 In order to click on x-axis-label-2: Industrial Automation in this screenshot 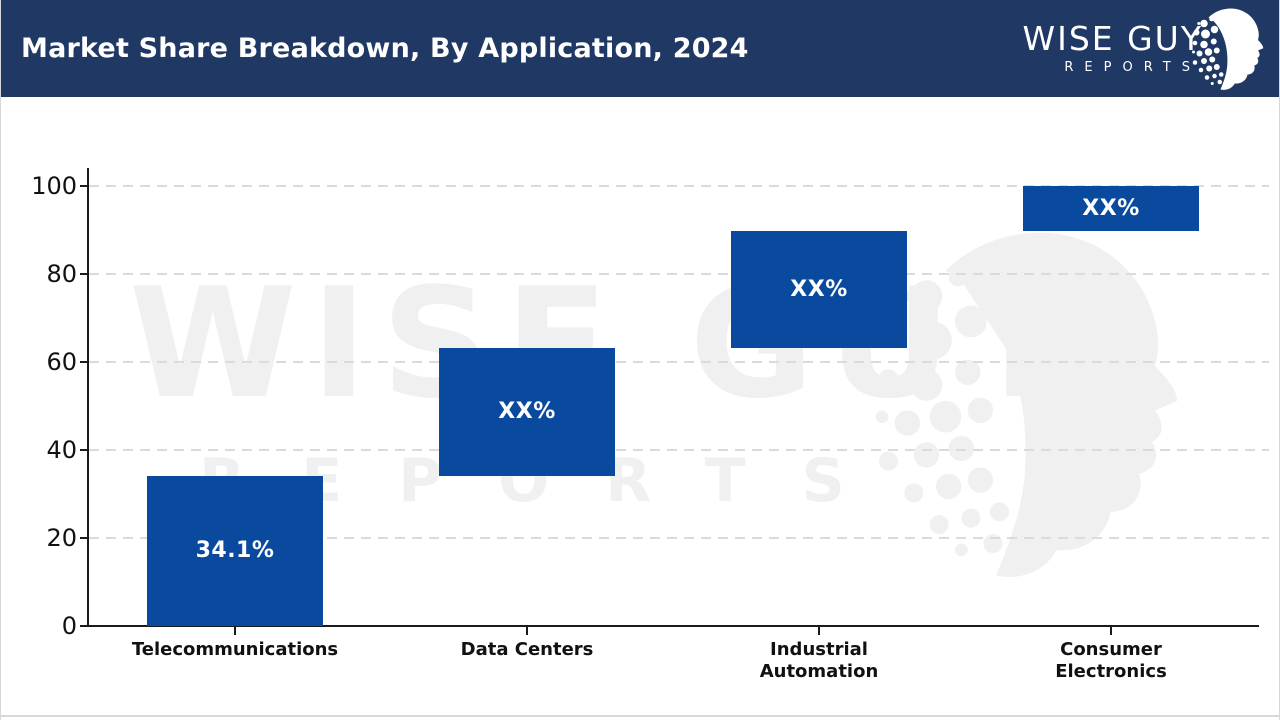, I will do `click(819, 660)`.